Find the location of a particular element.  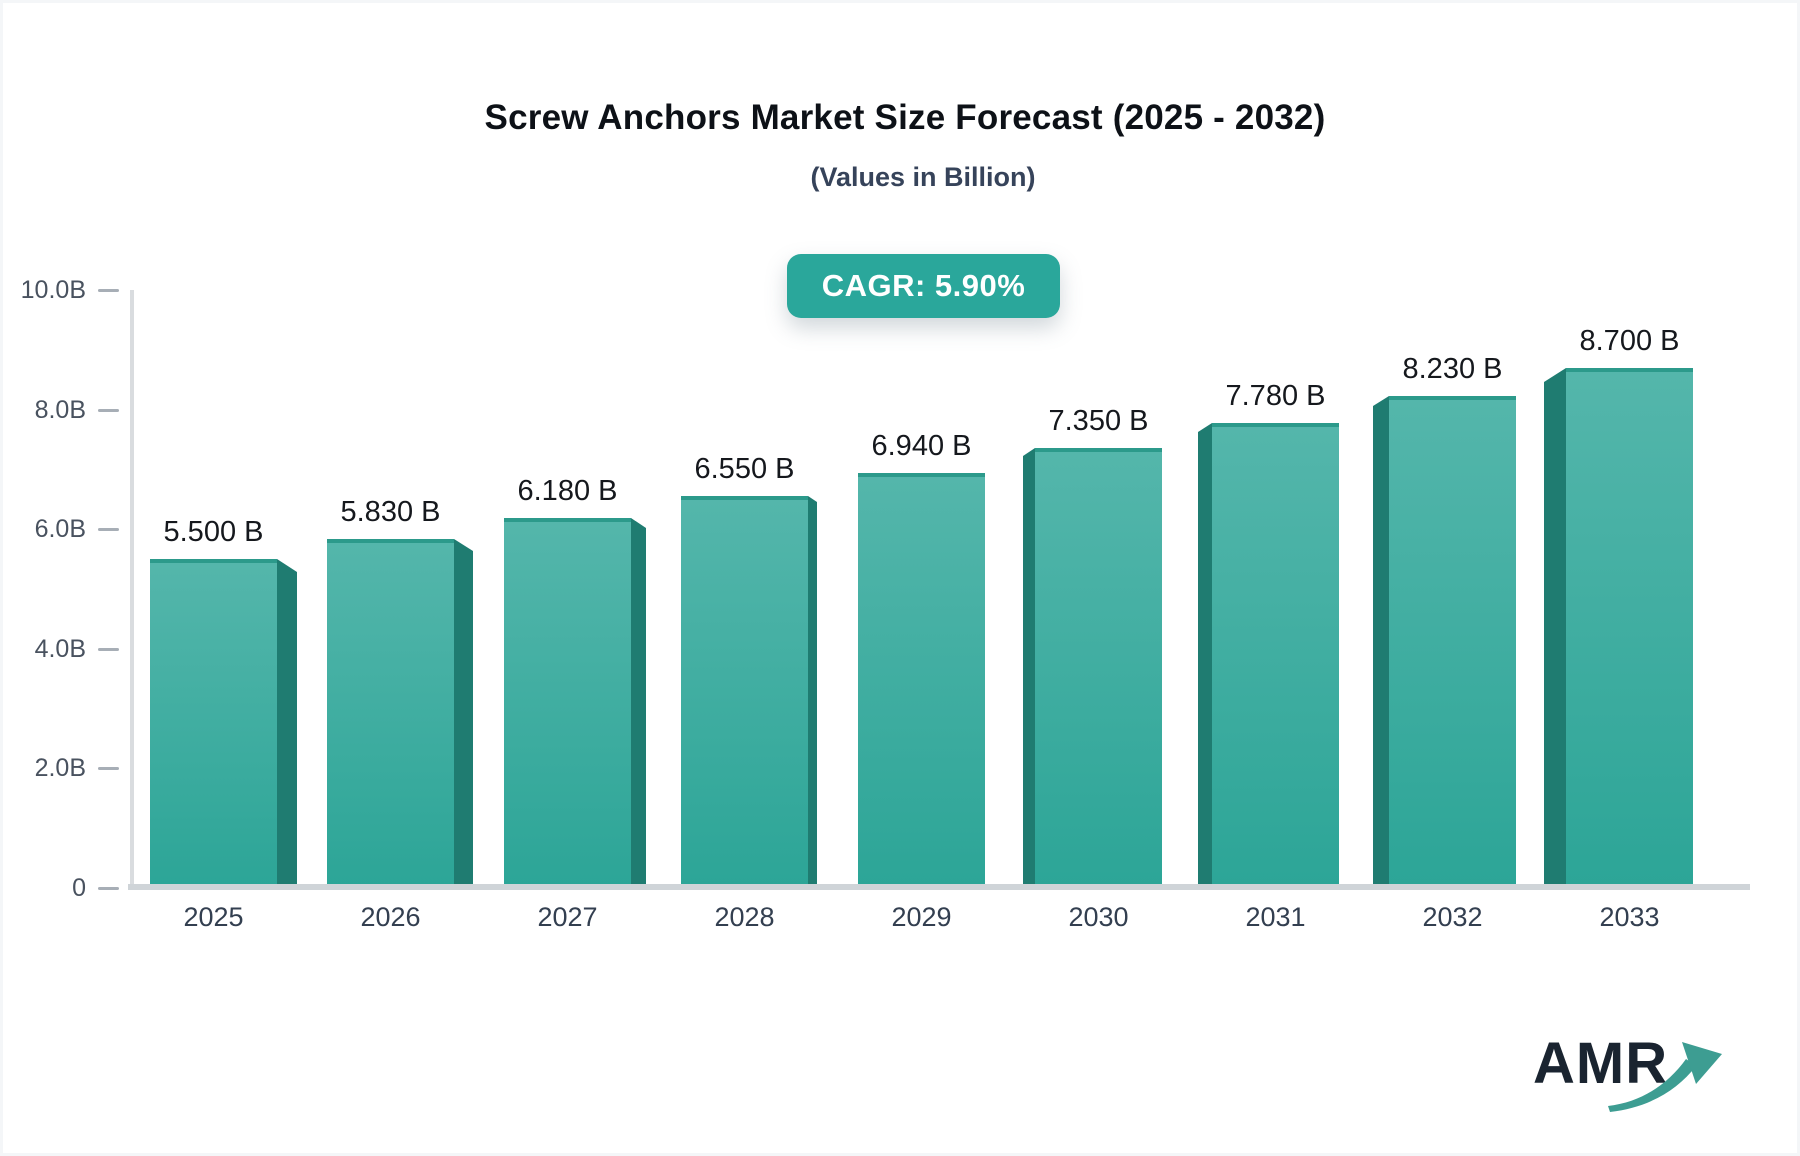

y-tick-label-8.0B: 8.0B is located at coordinates (60, 409).